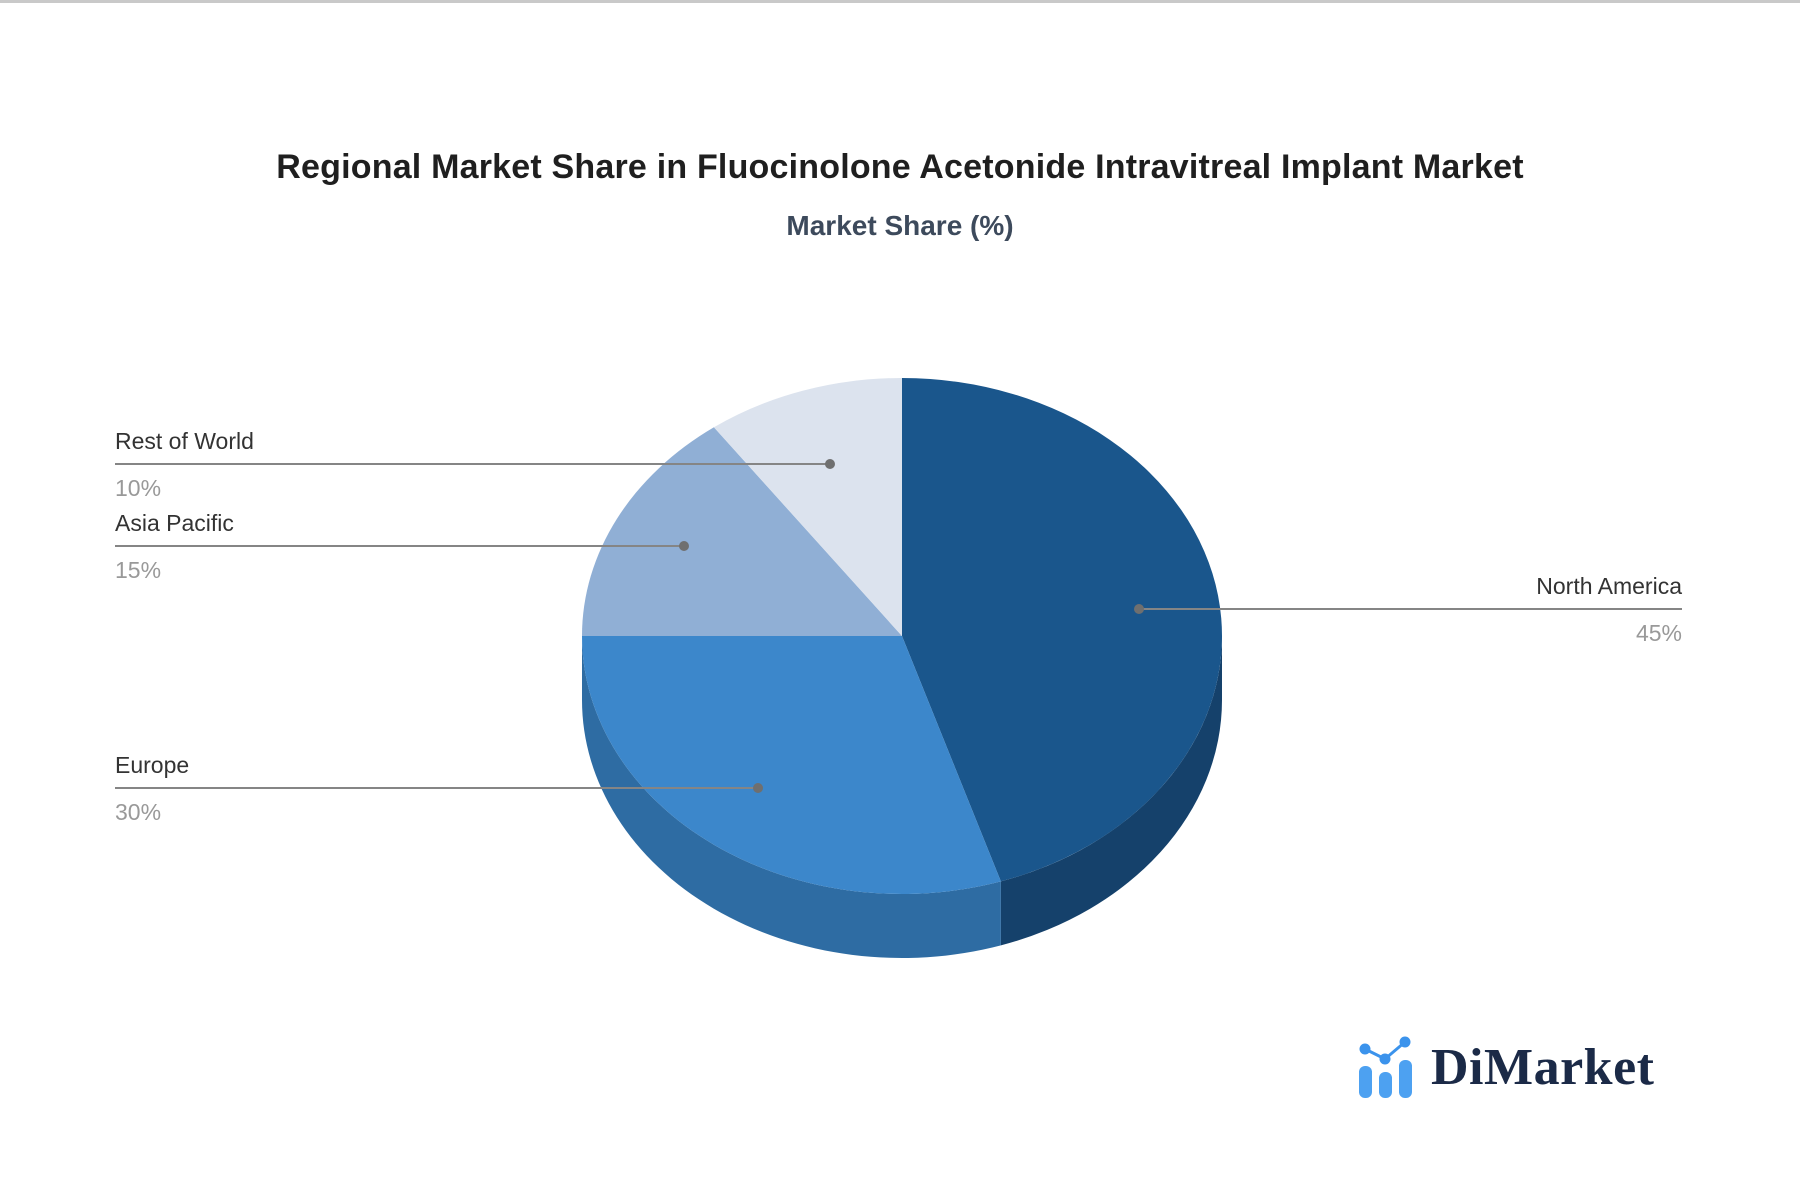 This screenshot has height=1196, width=1800. I want to click on slice-label-rest-of-world: Rest of World, so click(184, 441).